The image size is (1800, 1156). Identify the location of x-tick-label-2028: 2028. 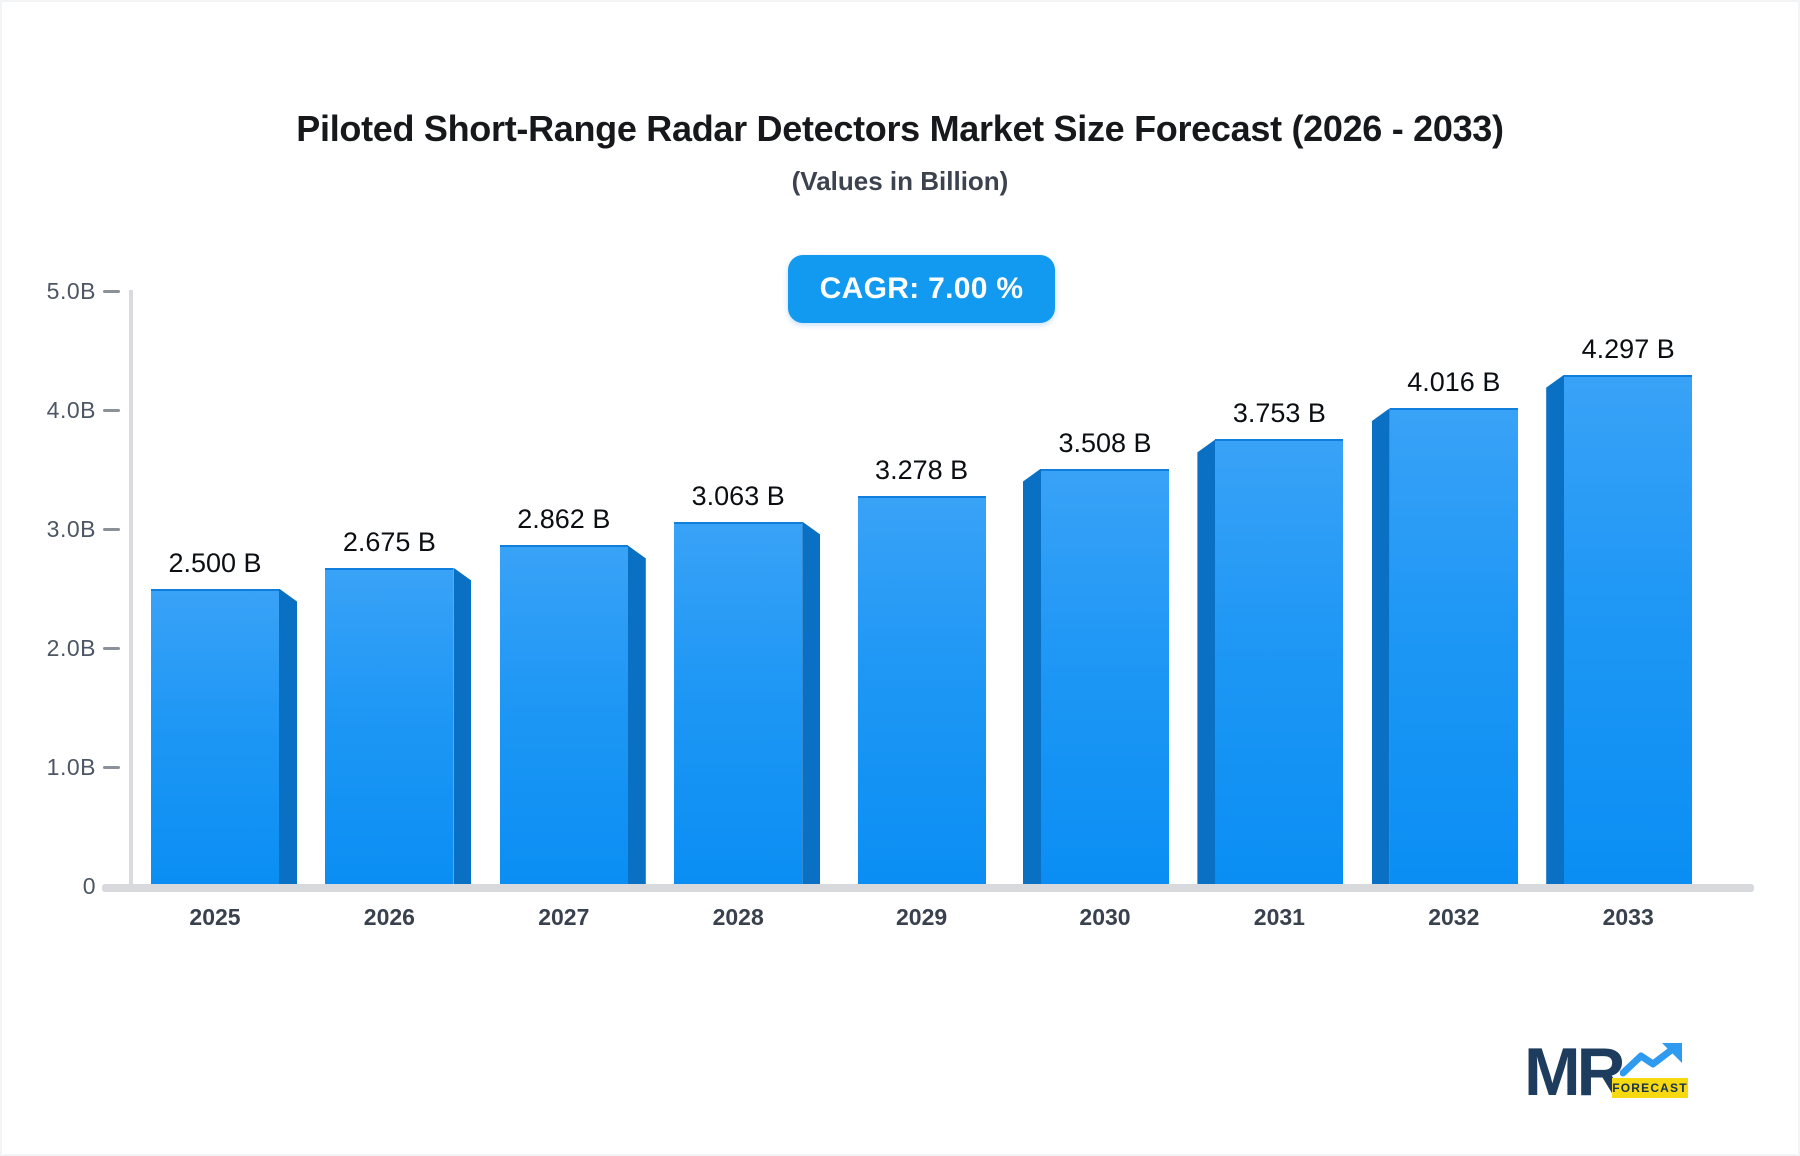
(738, 917).